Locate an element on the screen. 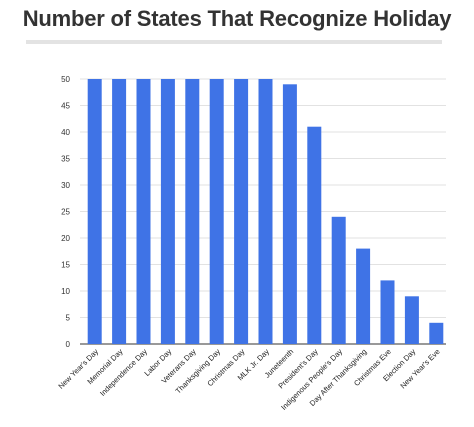  y-tick-label: 15 is located at coordinates (65, 265).